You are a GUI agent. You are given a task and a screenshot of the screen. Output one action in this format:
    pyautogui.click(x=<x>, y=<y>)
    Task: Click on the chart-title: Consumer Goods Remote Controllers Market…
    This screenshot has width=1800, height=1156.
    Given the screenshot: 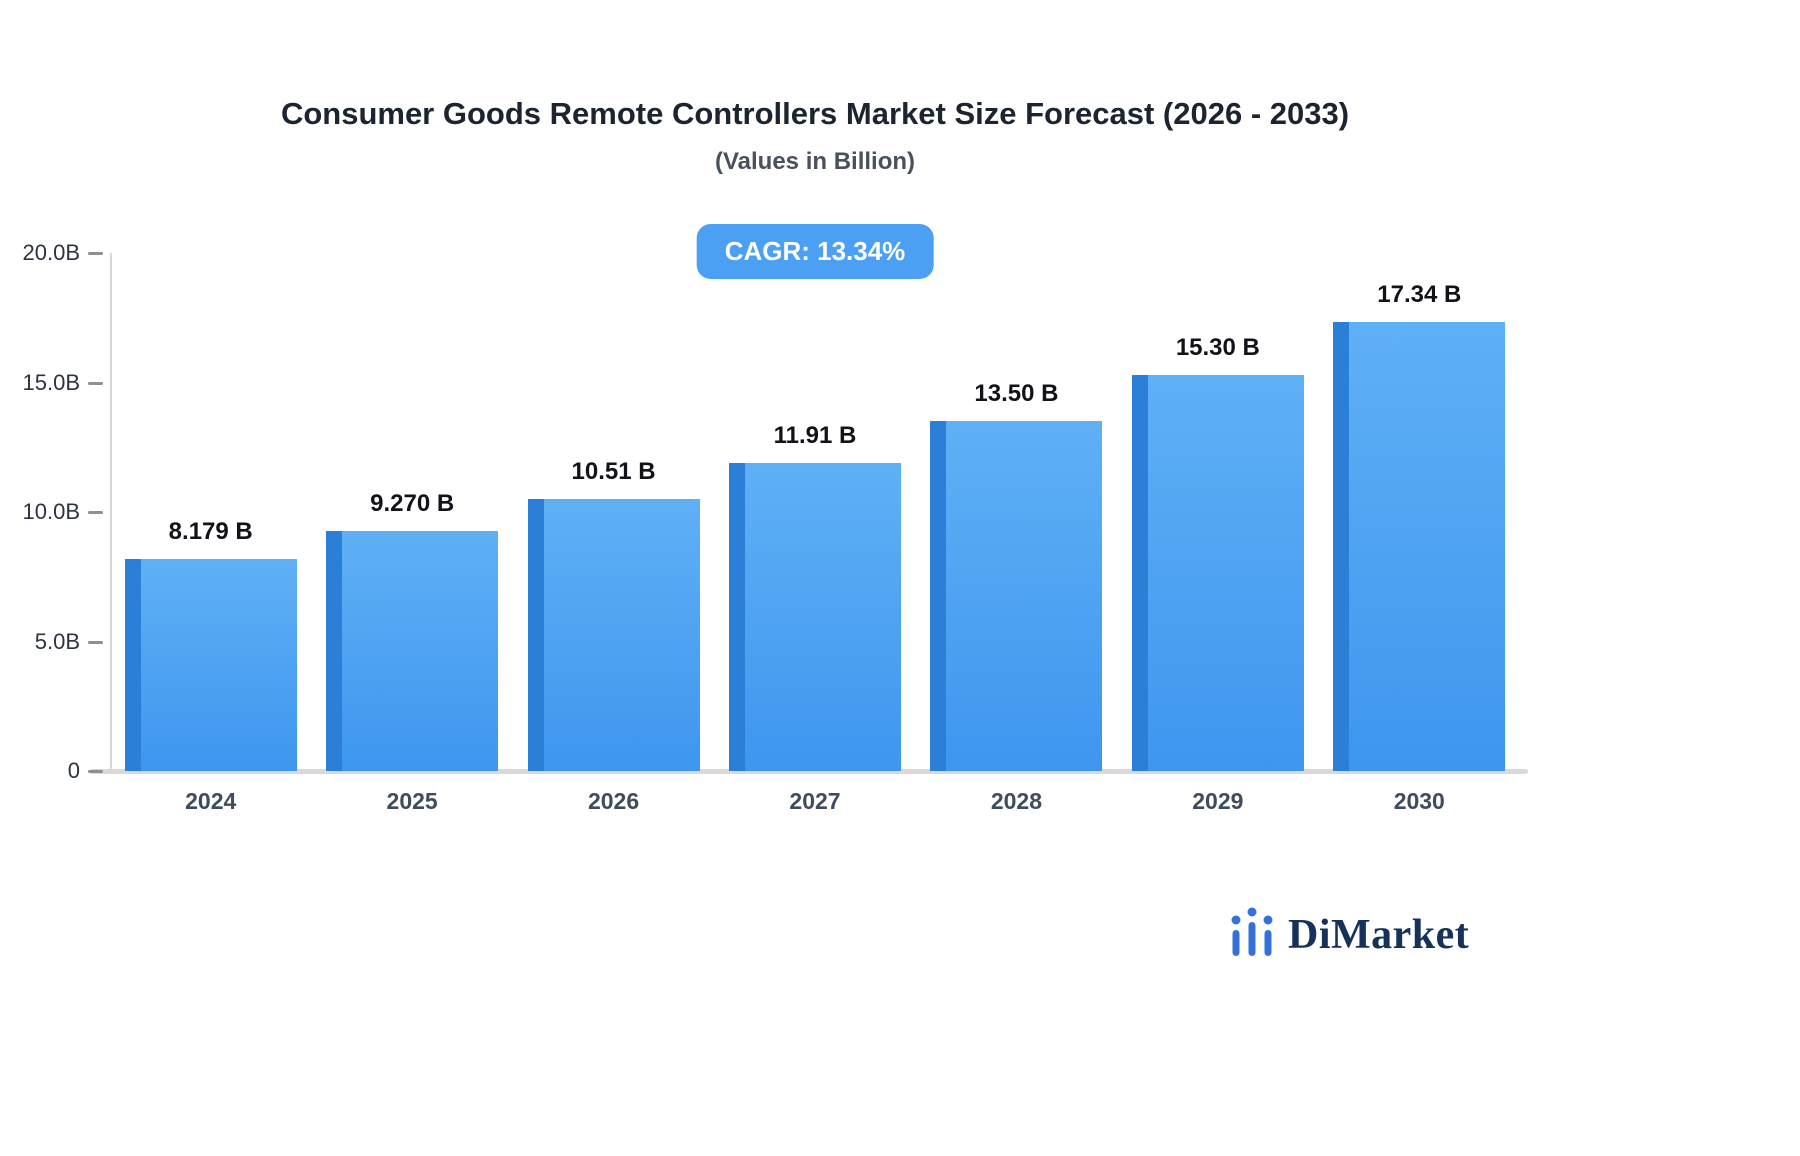 What is the action you would take?
    pyautogui.click(x=815, y=113)
    